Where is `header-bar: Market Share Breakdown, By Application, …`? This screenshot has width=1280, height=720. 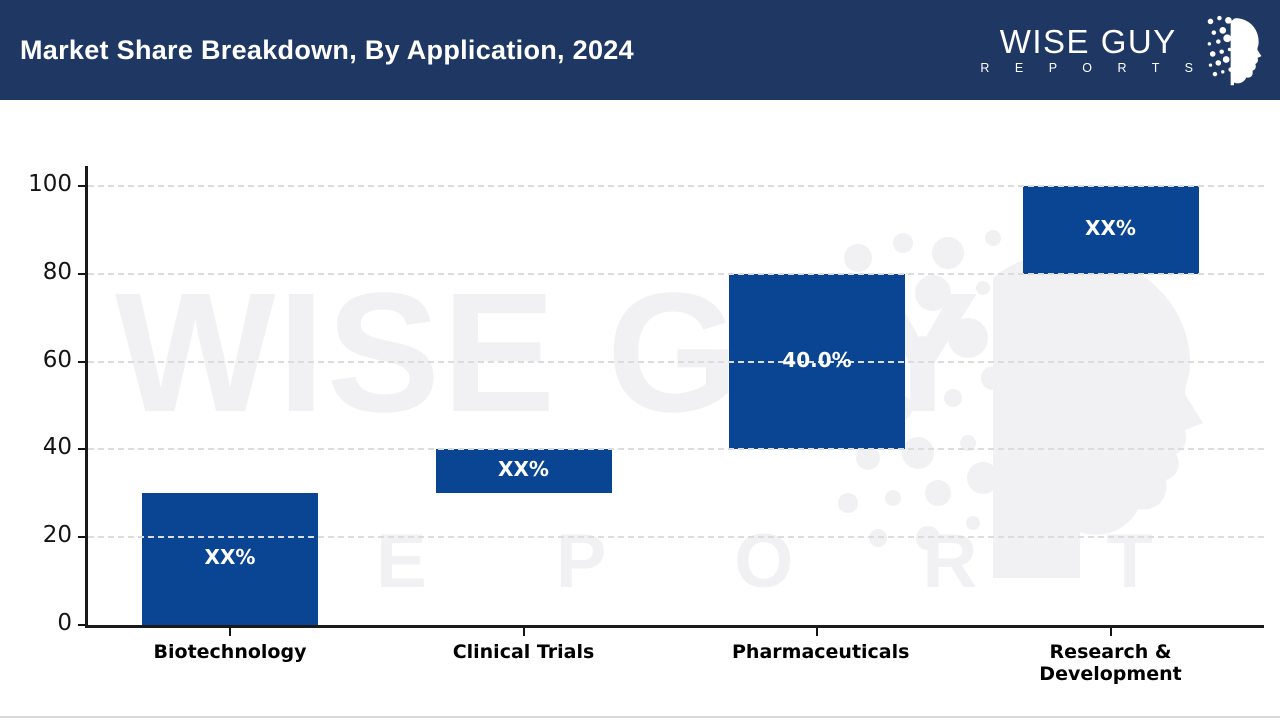
header-bar: Market Share Breakdown, By Application, … is located at coordinates (640, 50).